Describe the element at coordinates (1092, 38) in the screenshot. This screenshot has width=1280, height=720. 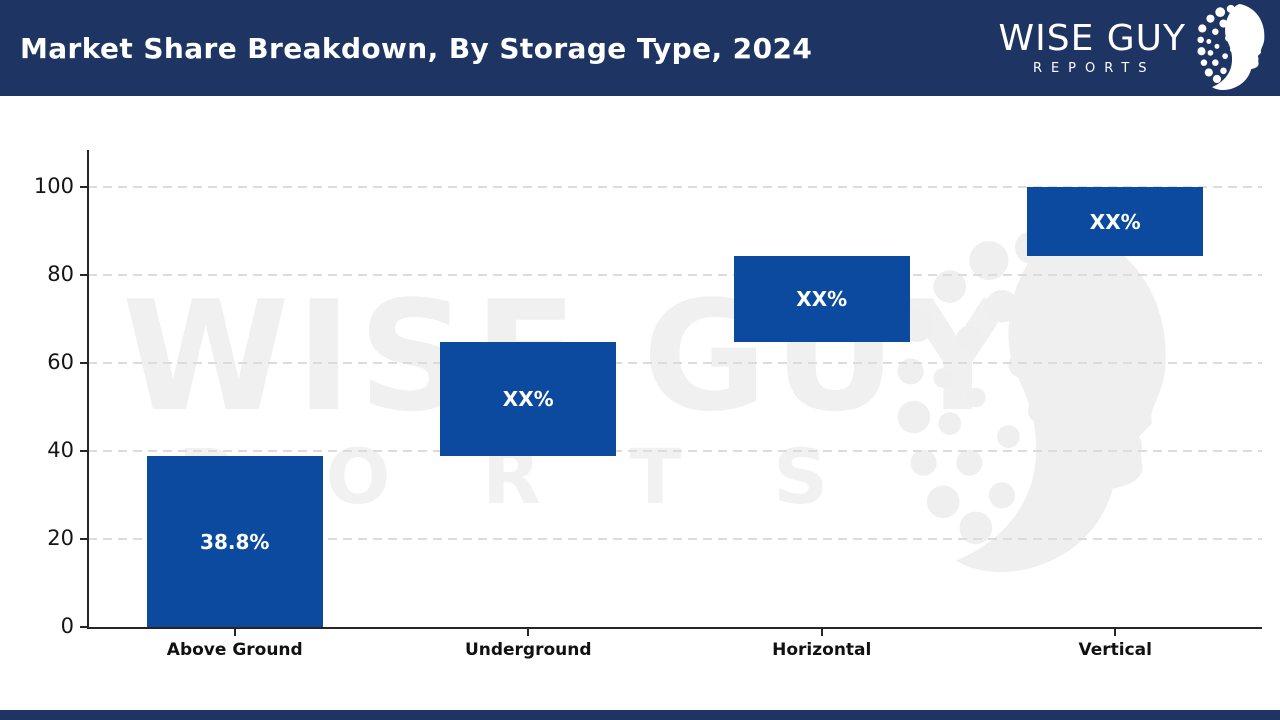
I see `logo-wordmark: WISE GUY` at that location.